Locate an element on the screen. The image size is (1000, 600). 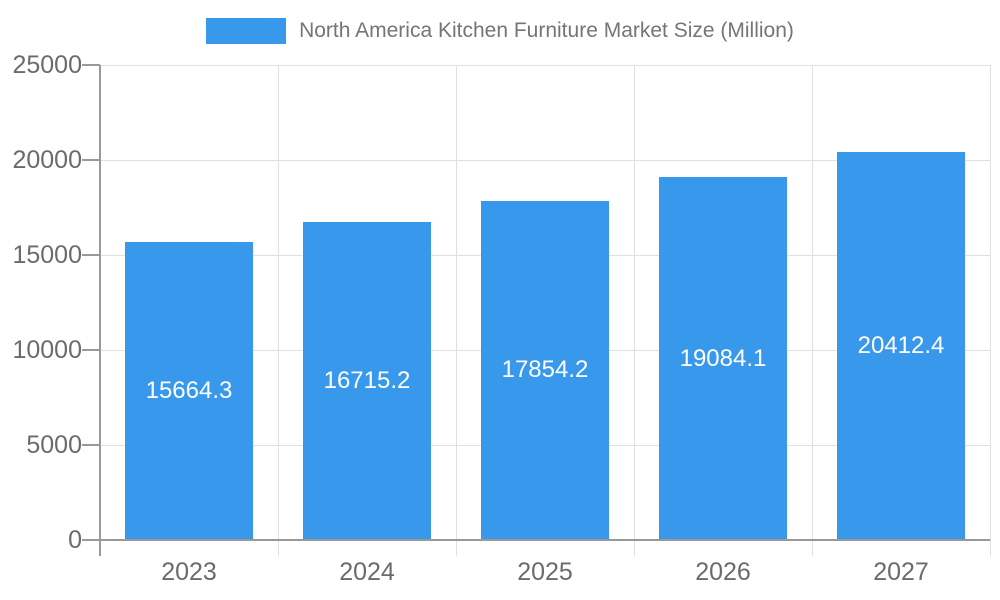
bar-value-label: 17854.2 is located at coordinates (545, 370).